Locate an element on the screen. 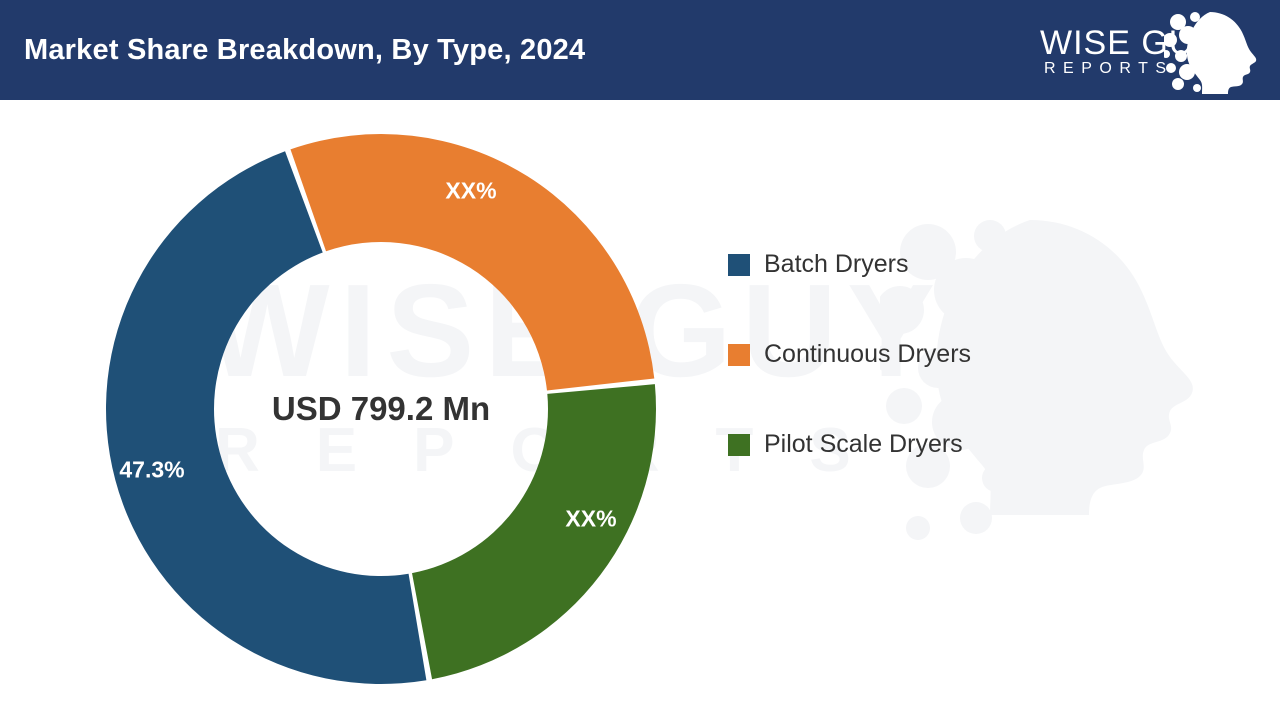 This screenshot has width=1280, height=720. donut-center-value: USD 799.2 Mn is located at coordinates (381, 408).